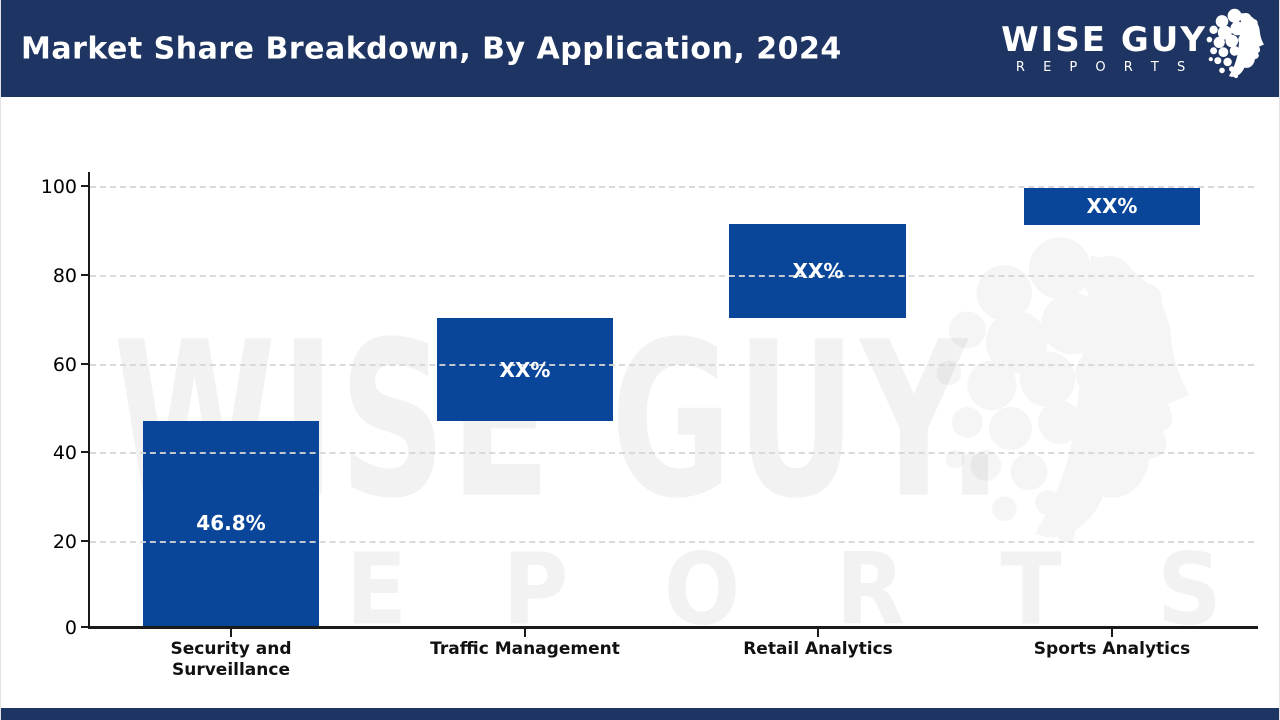 This screenshot has width=1280, height=720. I want to click on wise-guy-reports-logo: WISE GUY R E P O R T S, so click(1136, 48).